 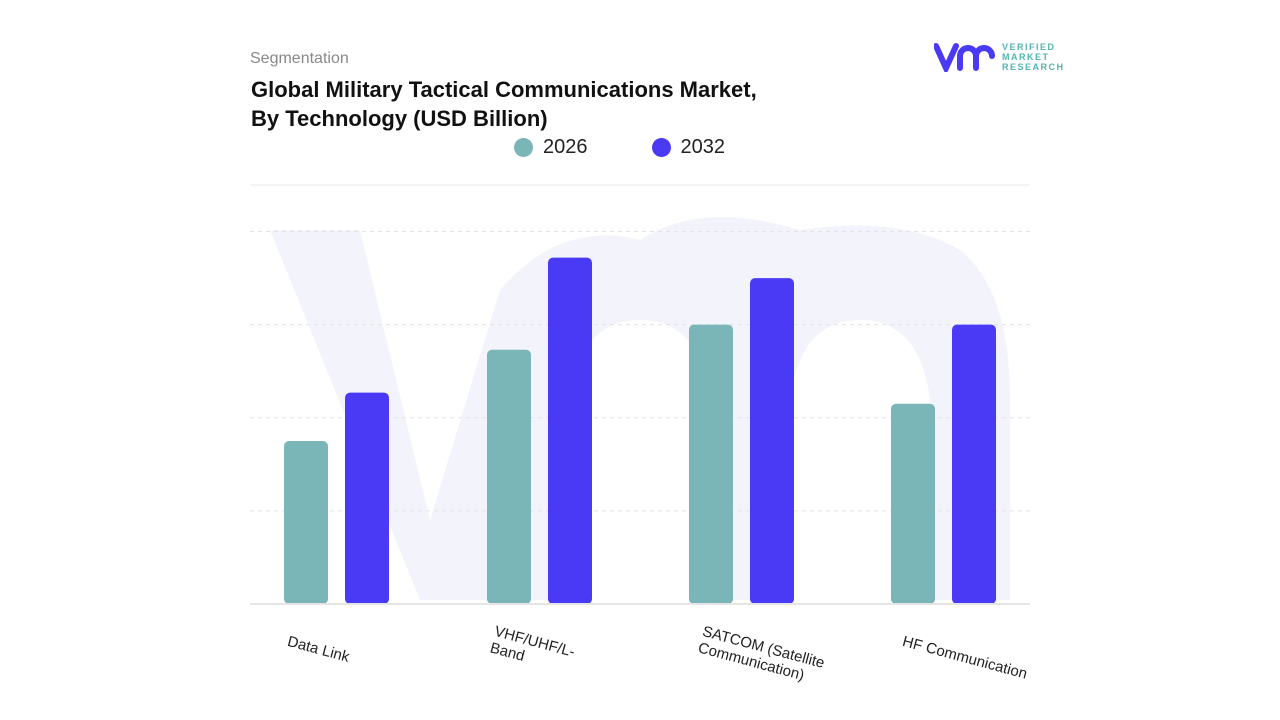 What do you see at coordinates (999, 57) in the screenshot?
I see `vmr-logo: VERIFIED MARKET RESEARCH` at bounding box center [999, 57].